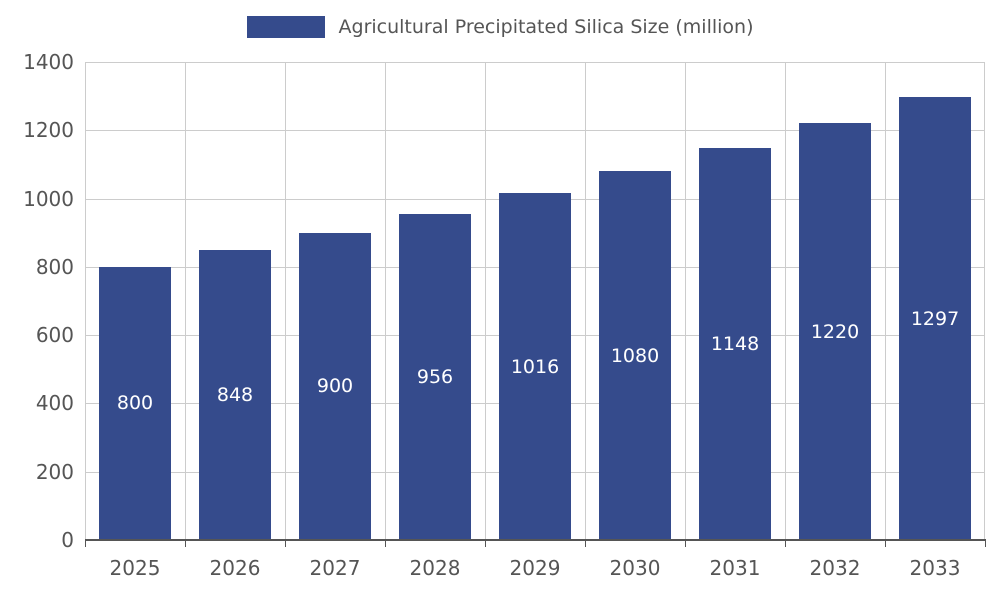 The width and height of the screenshot is (1000, 600). I want to click on y-tick-label: 1000, so click(48, 198).